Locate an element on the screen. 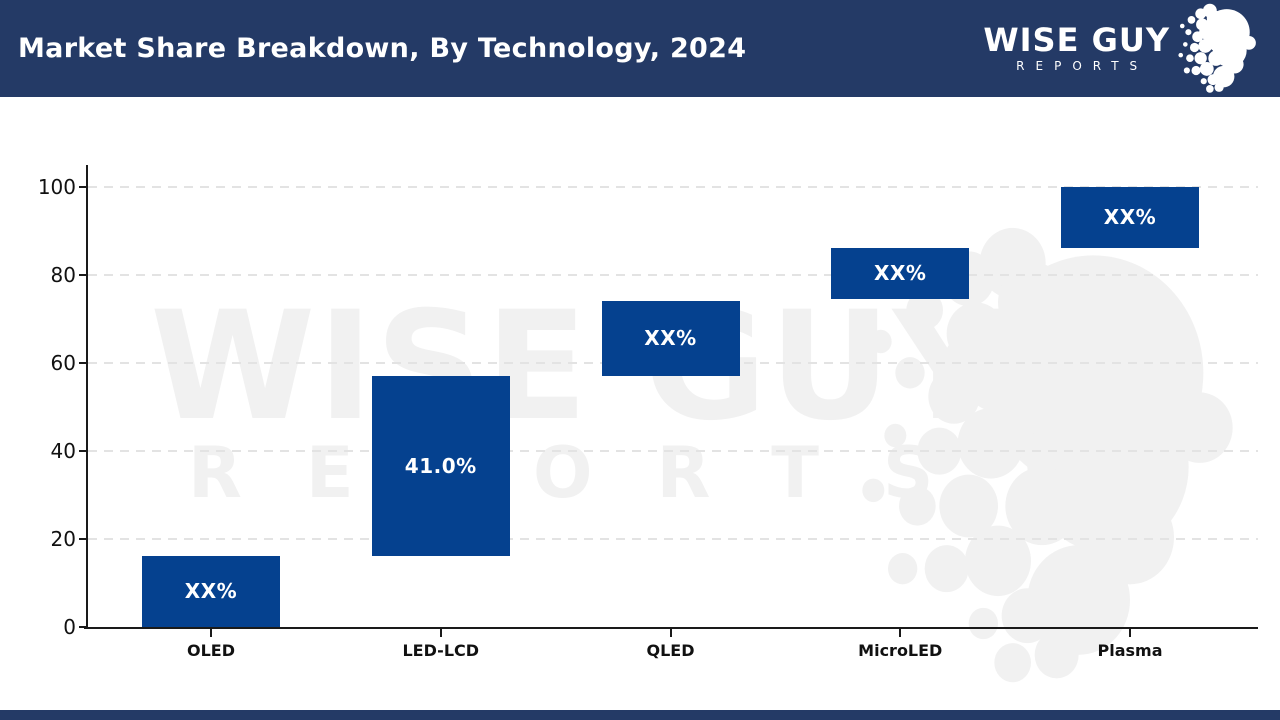 This screenshot has width=1280, height=720. footer-band is located at coordinates (640, 715).